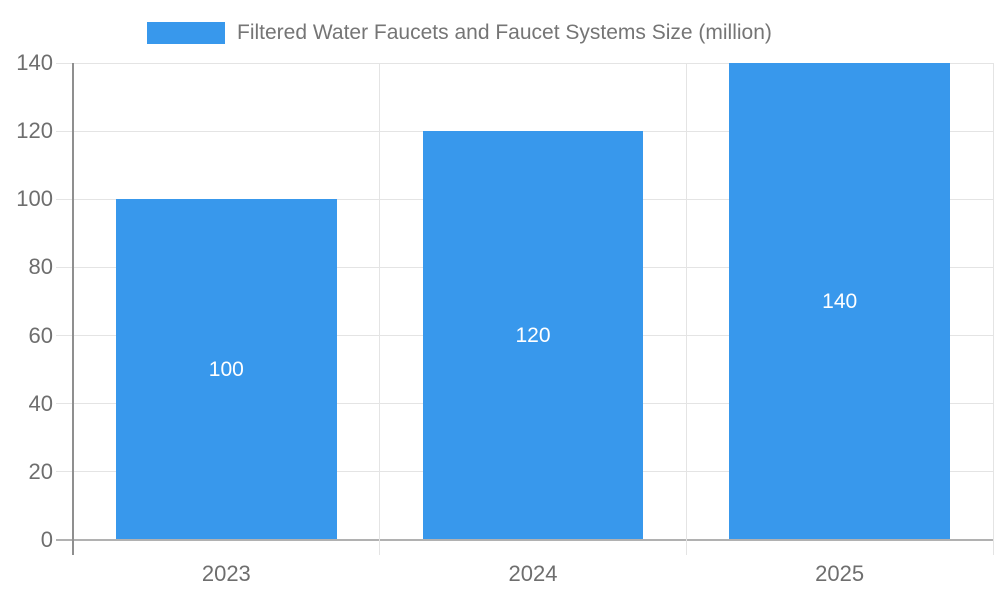  What do you see at coordinates (524, 540) in the screenshot?
I see `x-axis-line` at bounding box center [524, 540].